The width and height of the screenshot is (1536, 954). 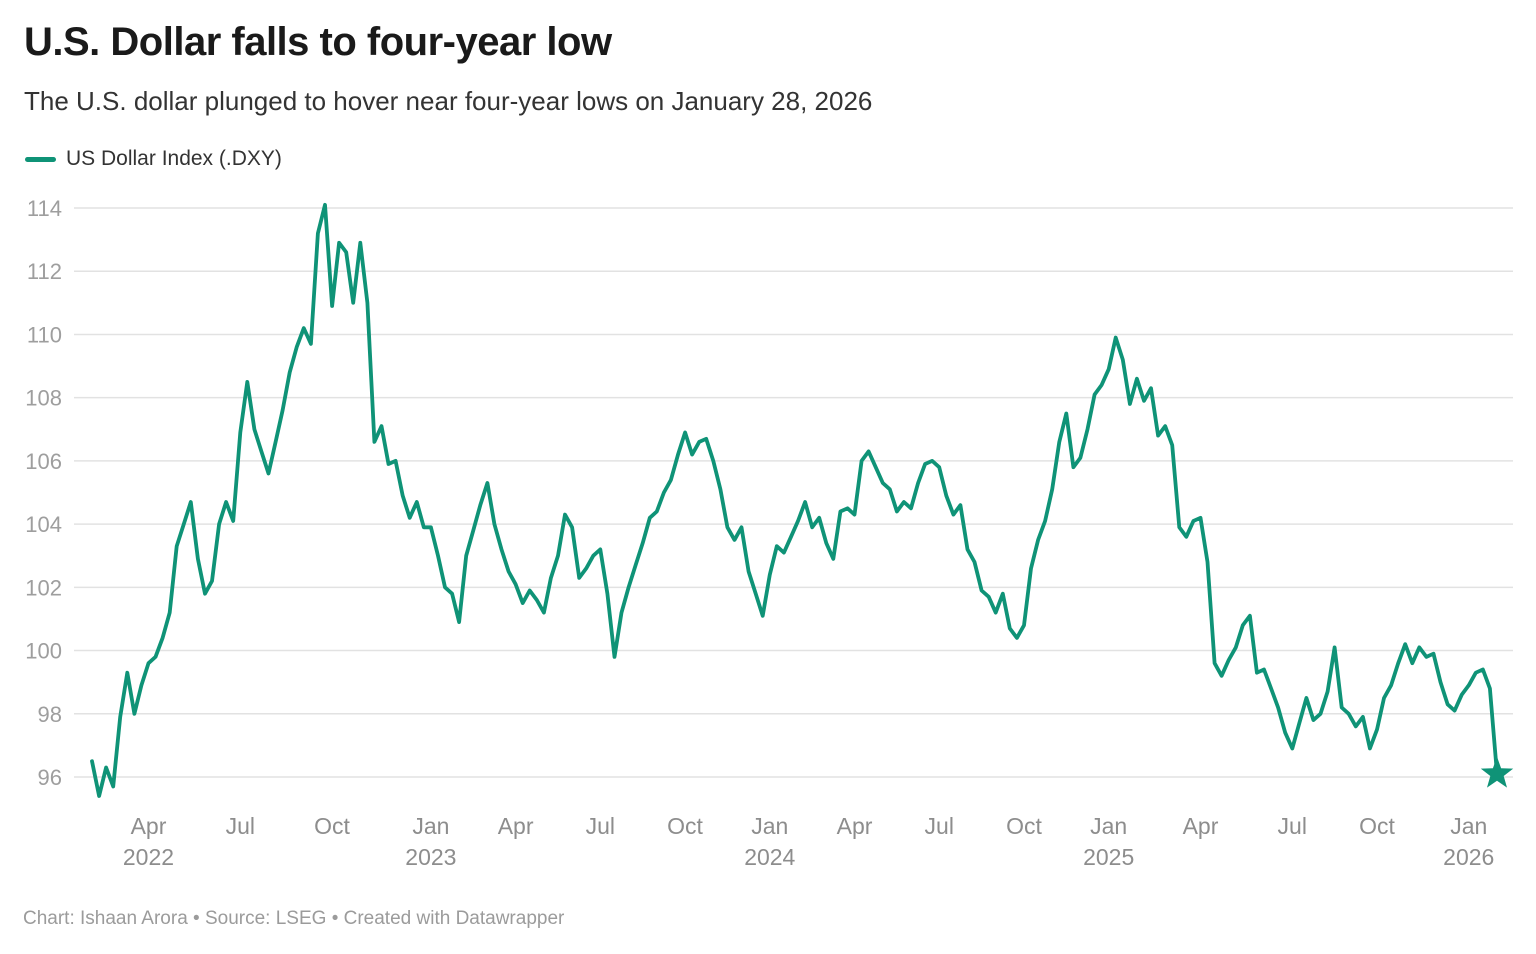 What do you see at coordinates (43, 398) in the screenshot?
I see `y-axis-tick-label: 108` at bounding box center [43, 398].